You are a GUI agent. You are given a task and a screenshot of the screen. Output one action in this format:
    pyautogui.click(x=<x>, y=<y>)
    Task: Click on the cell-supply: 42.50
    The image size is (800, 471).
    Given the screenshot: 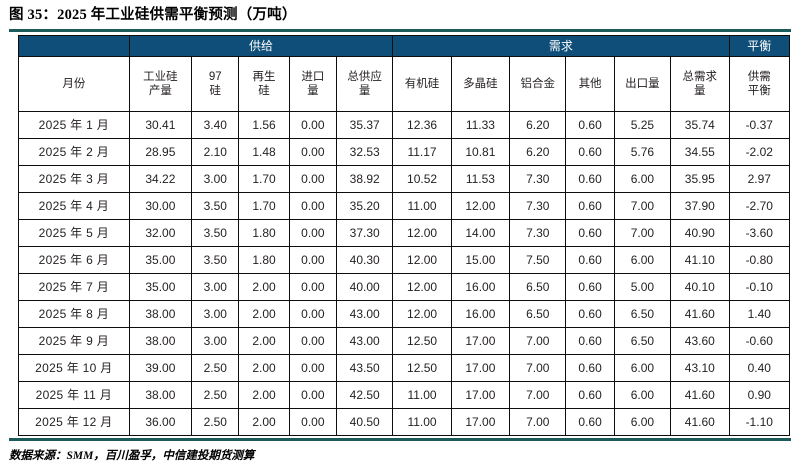 What is the action you would take?
    pyautogui.click(x=364, y=395)
    